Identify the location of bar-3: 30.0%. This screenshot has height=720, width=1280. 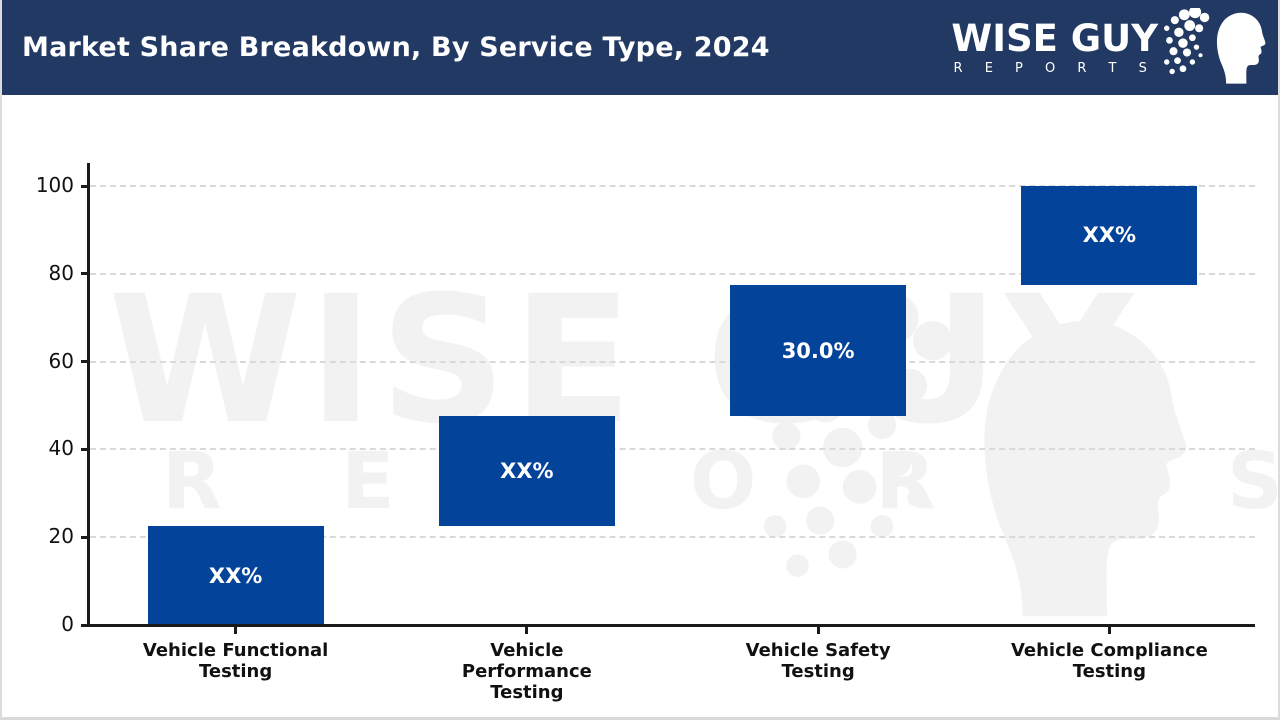
(818, 350).